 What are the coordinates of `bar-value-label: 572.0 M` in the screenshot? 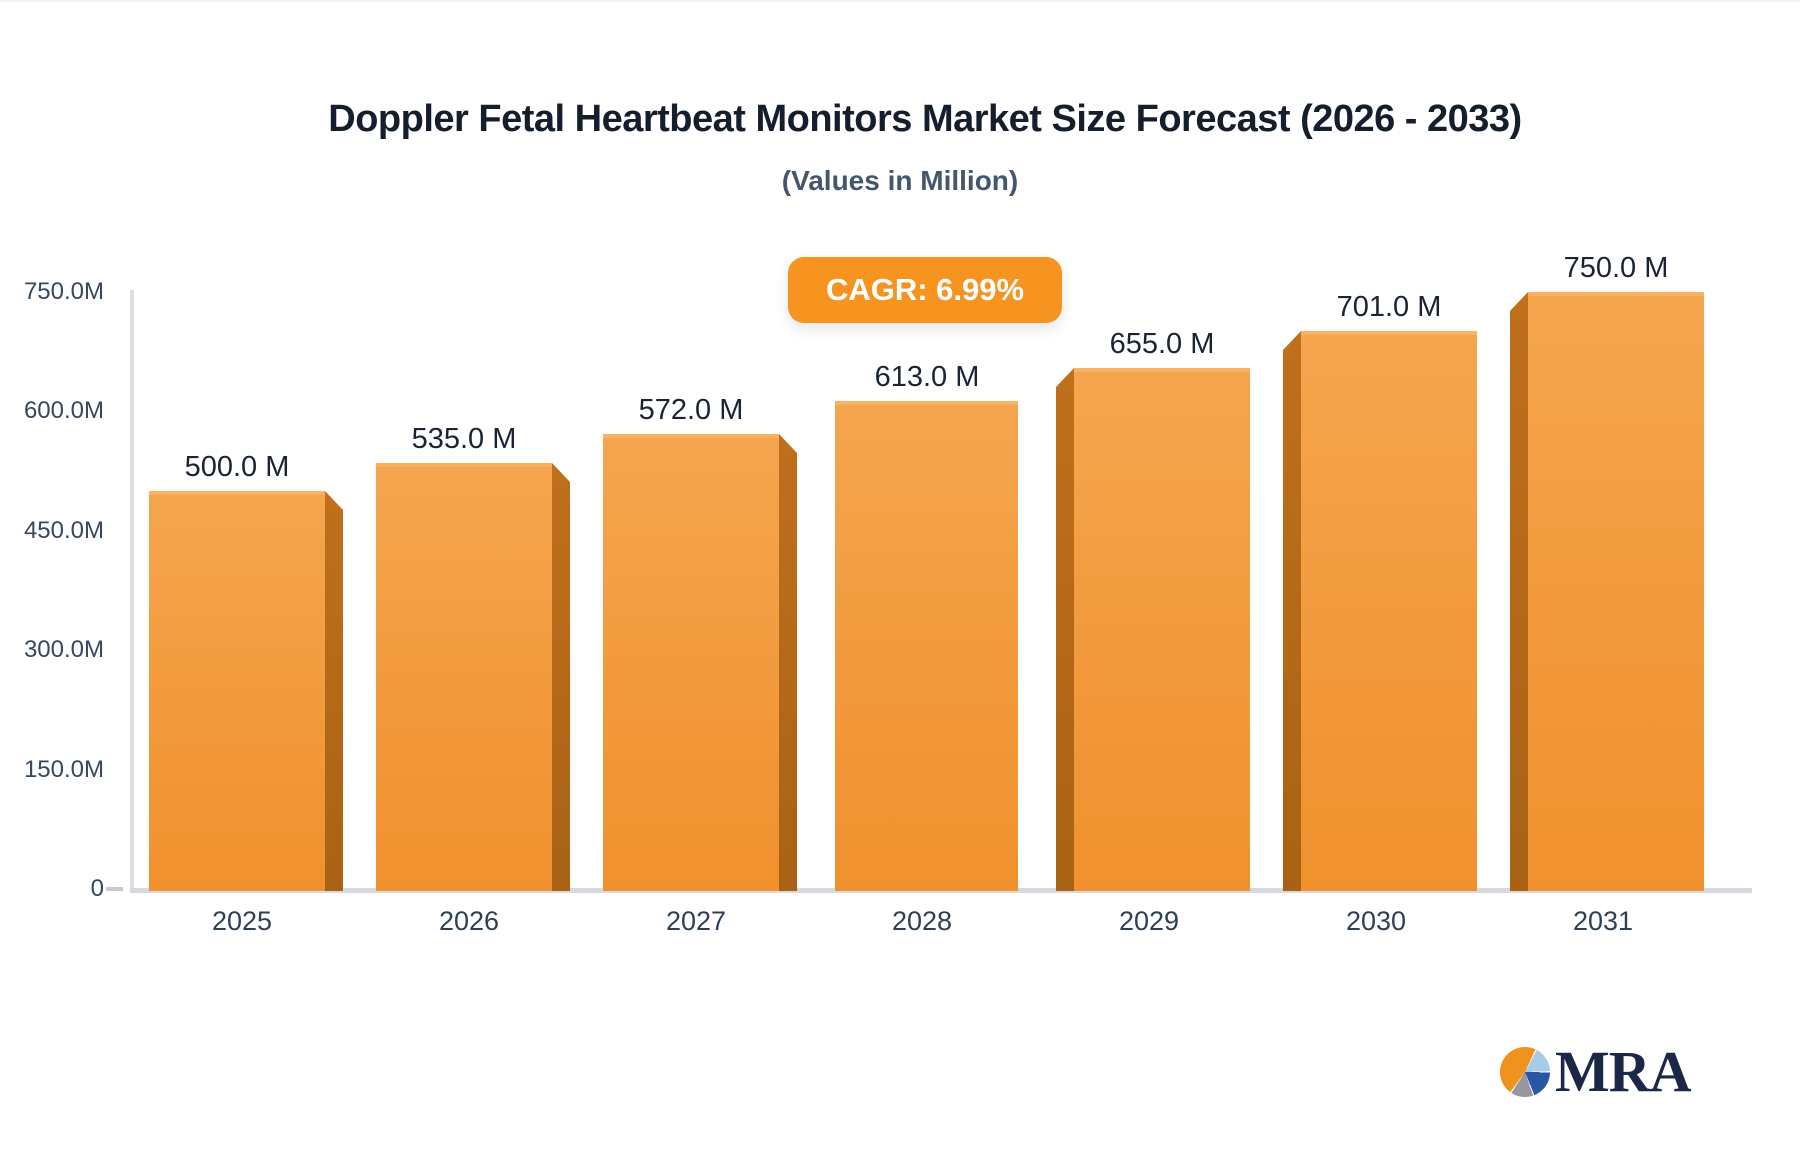 It's located at (691, 410).